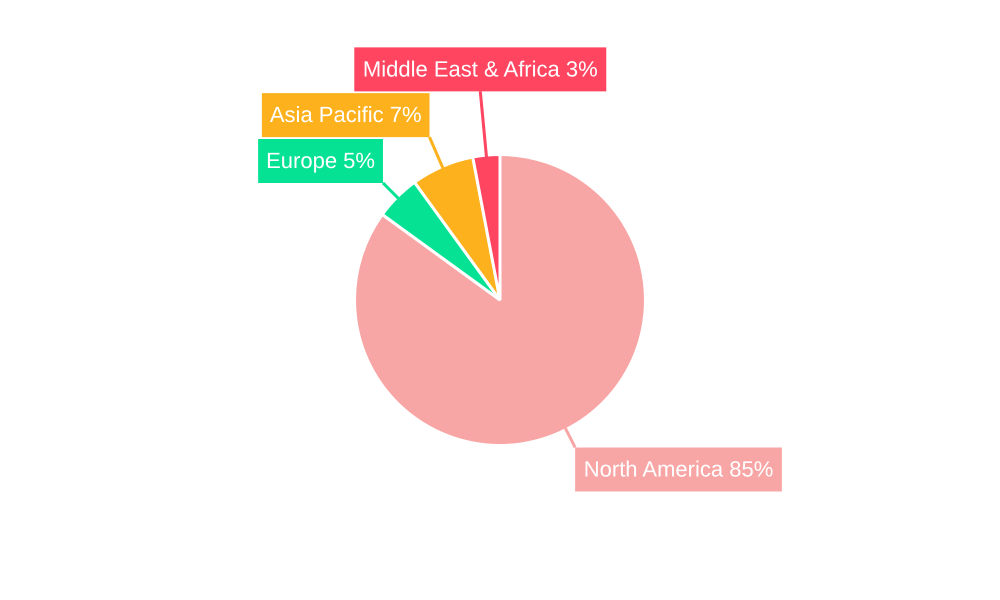  What do you see at coordinates (320, 161) in the screenshot?
I see `slice-label: Europe 5%` at bounding box center [320, 161].